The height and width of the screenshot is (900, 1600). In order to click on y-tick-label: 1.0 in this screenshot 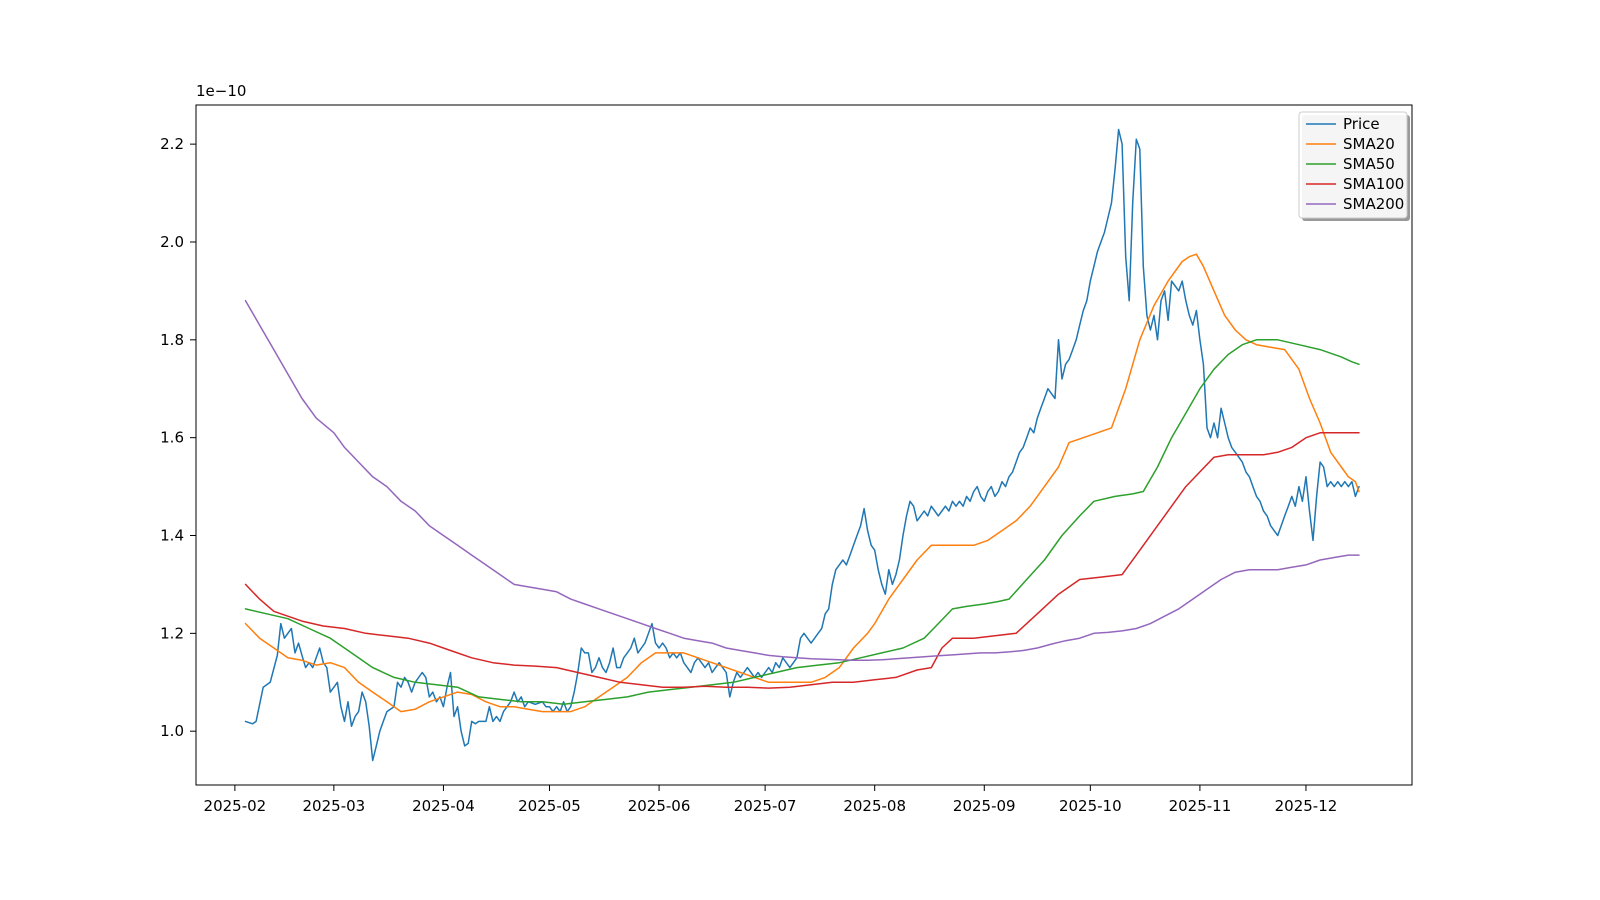, I will do `click(172, 731)`.